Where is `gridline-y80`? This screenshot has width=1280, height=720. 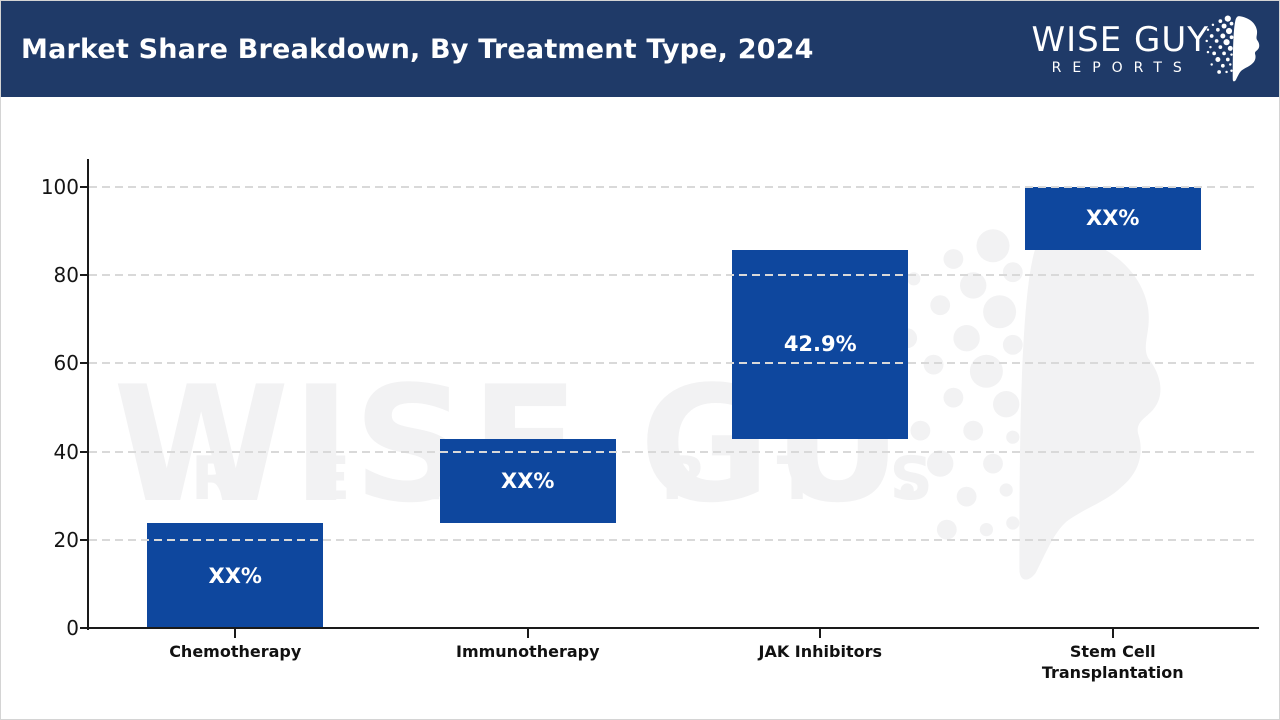 gridline-y80 is located at coordinates (674, 275).